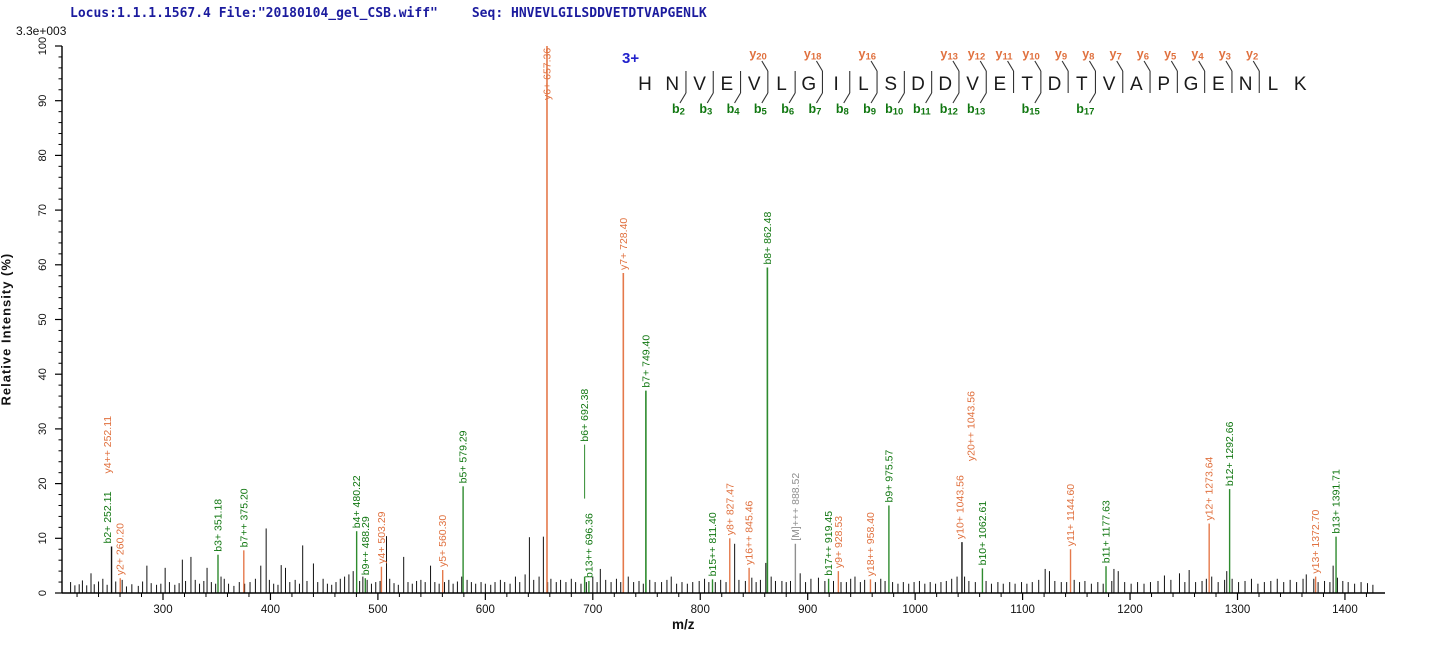 This screenshot has height=653, width=1436. I want to click on y-tick-label: 10, so click(43, 538).